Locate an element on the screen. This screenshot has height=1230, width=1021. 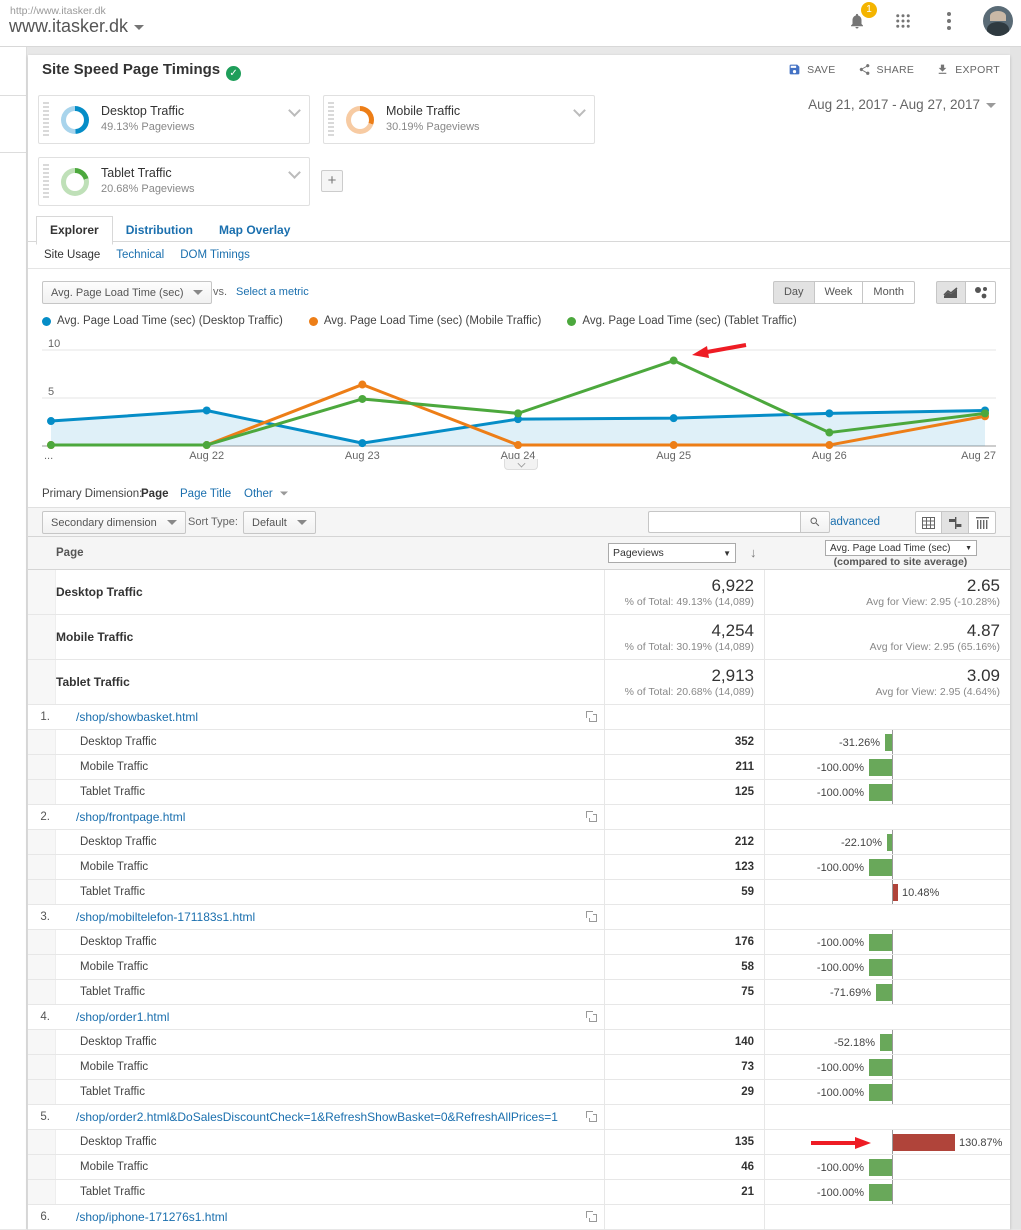
granularity-month: Month is located at coordinates (889, 292).